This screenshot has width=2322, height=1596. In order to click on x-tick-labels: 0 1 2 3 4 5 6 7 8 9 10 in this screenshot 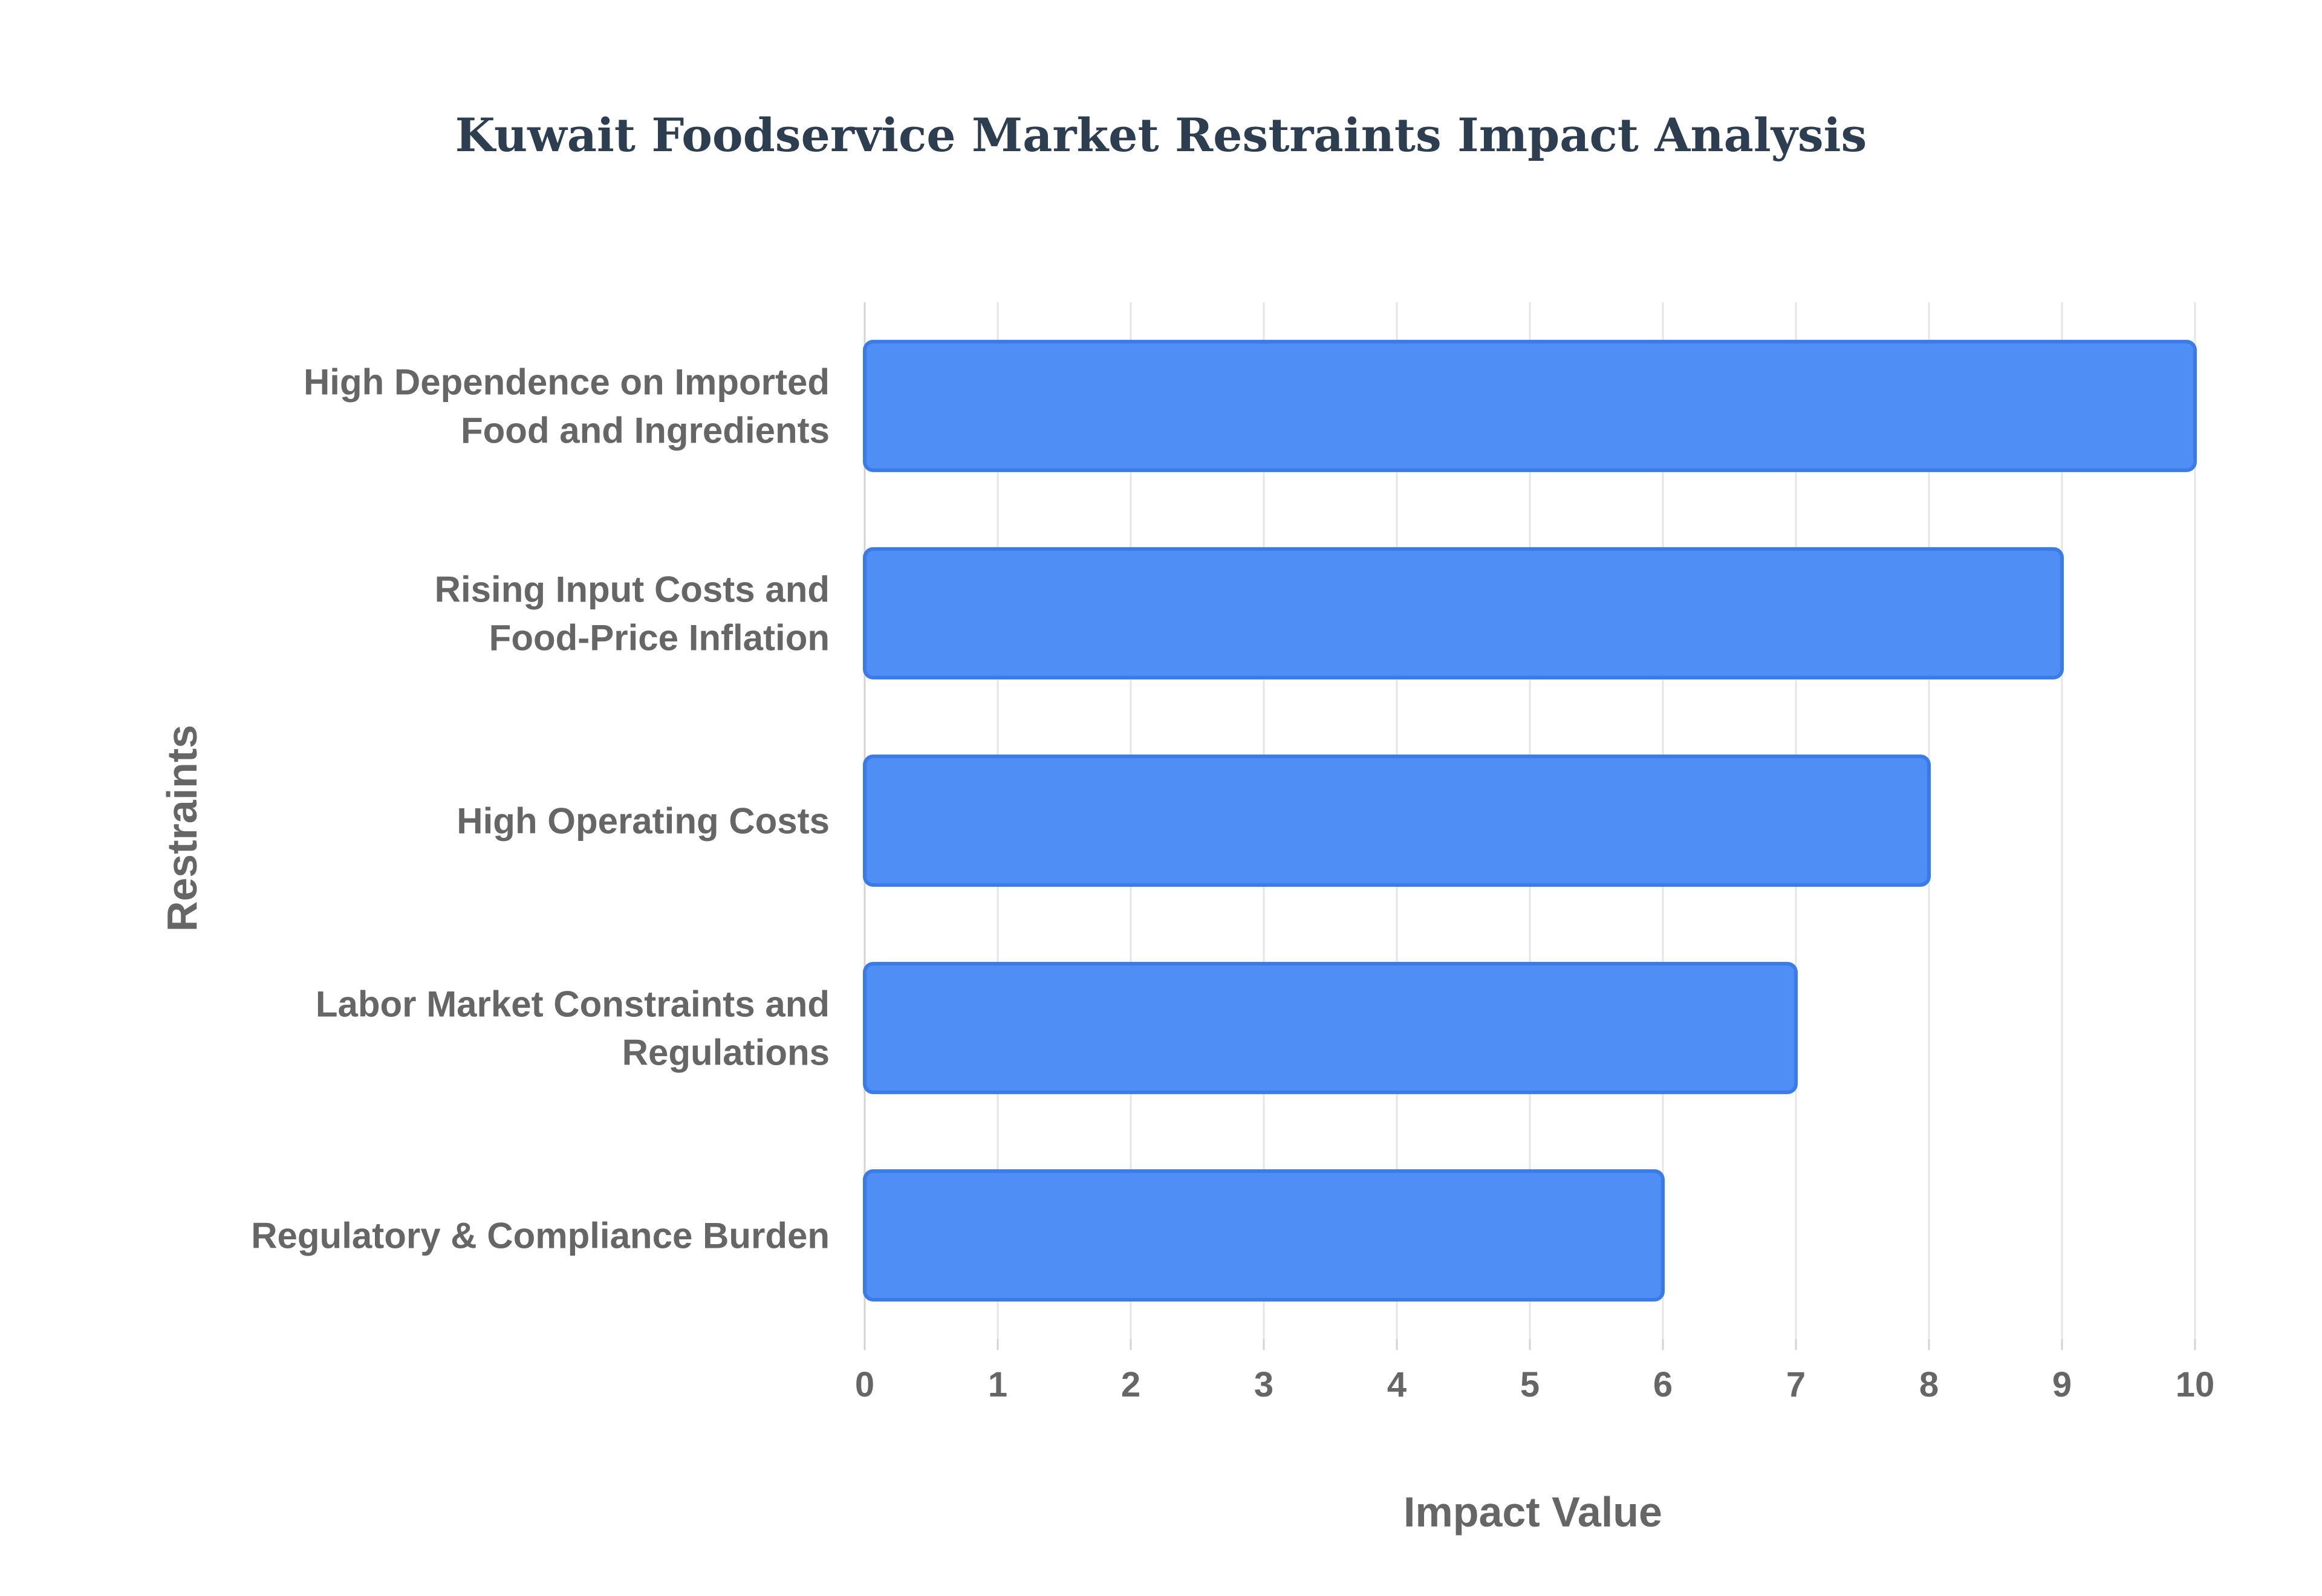, I will do `click(1535, 1384)`.